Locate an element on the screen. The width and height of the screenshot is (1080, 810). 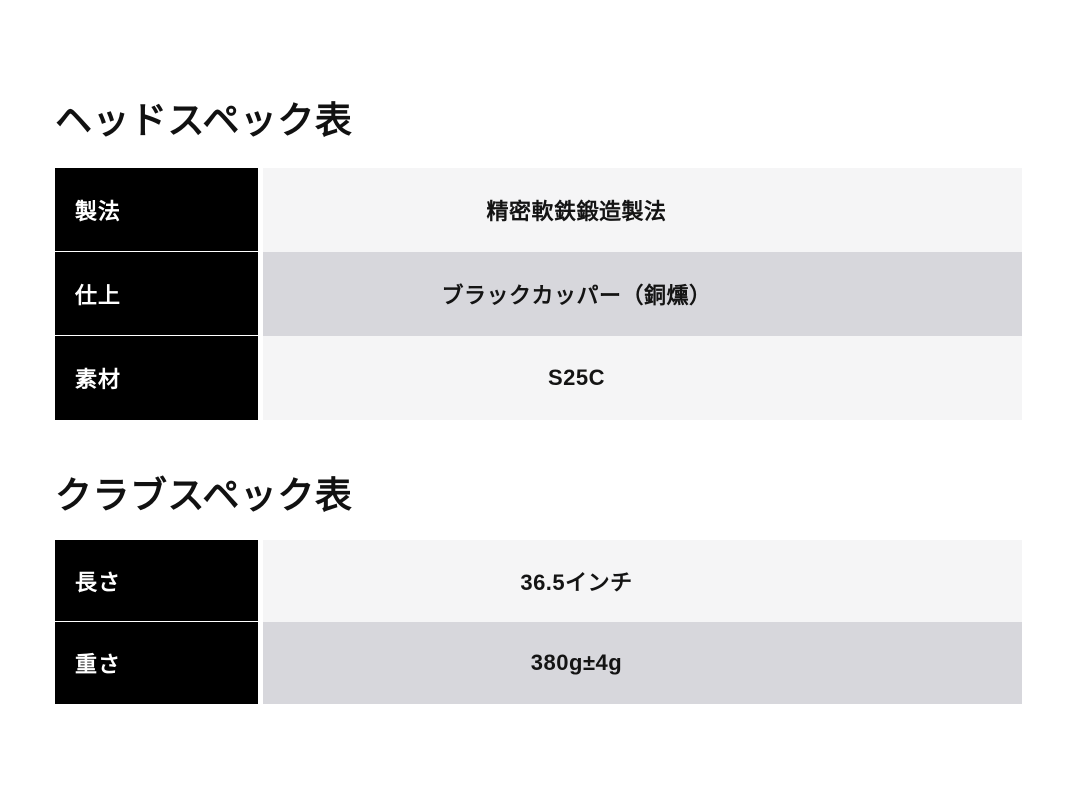
spec-label-sozai: 素材 is located at coordinates (156, 378).